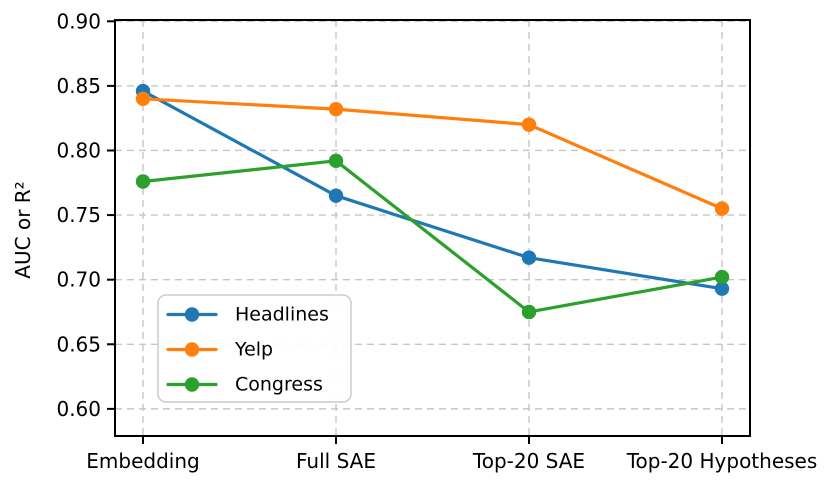 The width and height of the screenshot is (827, 482). Describe the element at coordinates (336, 161) in the screenshot. I see `data-point-congress-full-sae` at that location.